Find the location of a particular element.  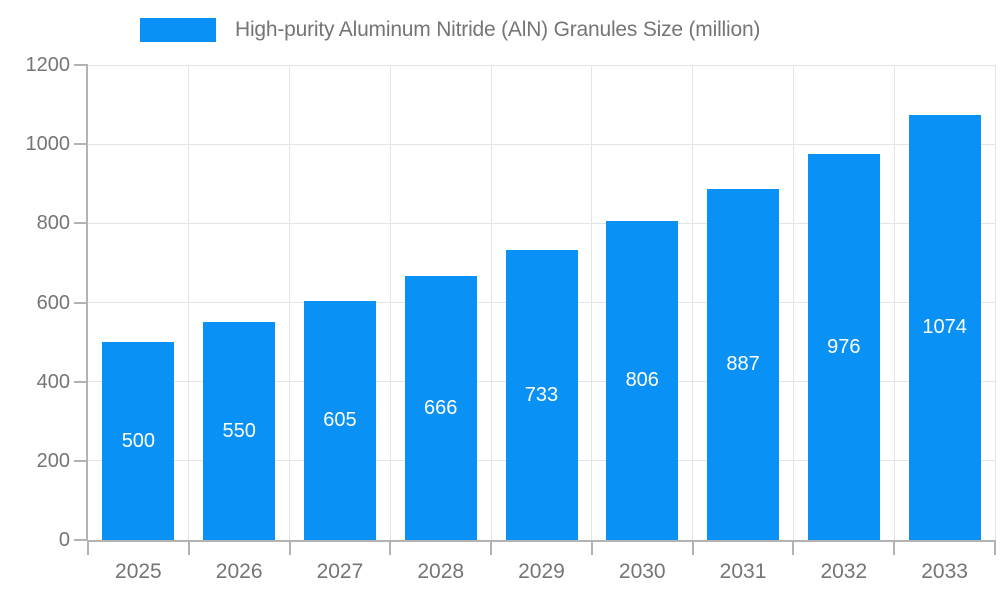

bar-2029 is located at coordinates (541, 394).